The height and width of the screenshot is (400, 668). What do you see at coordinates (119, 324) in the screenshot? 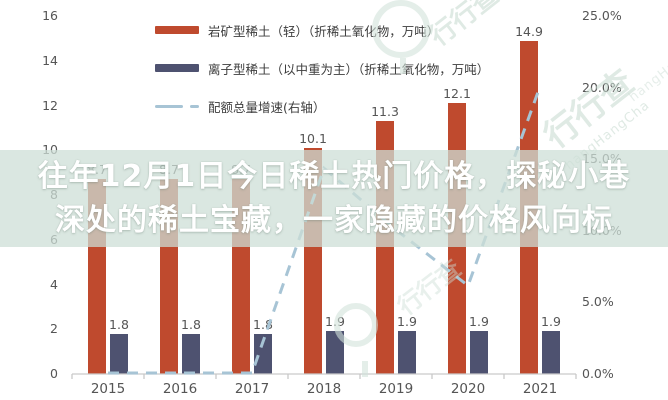
I see `bar-value-ionic-2015: 1.8` at bounding box center [119, 324].